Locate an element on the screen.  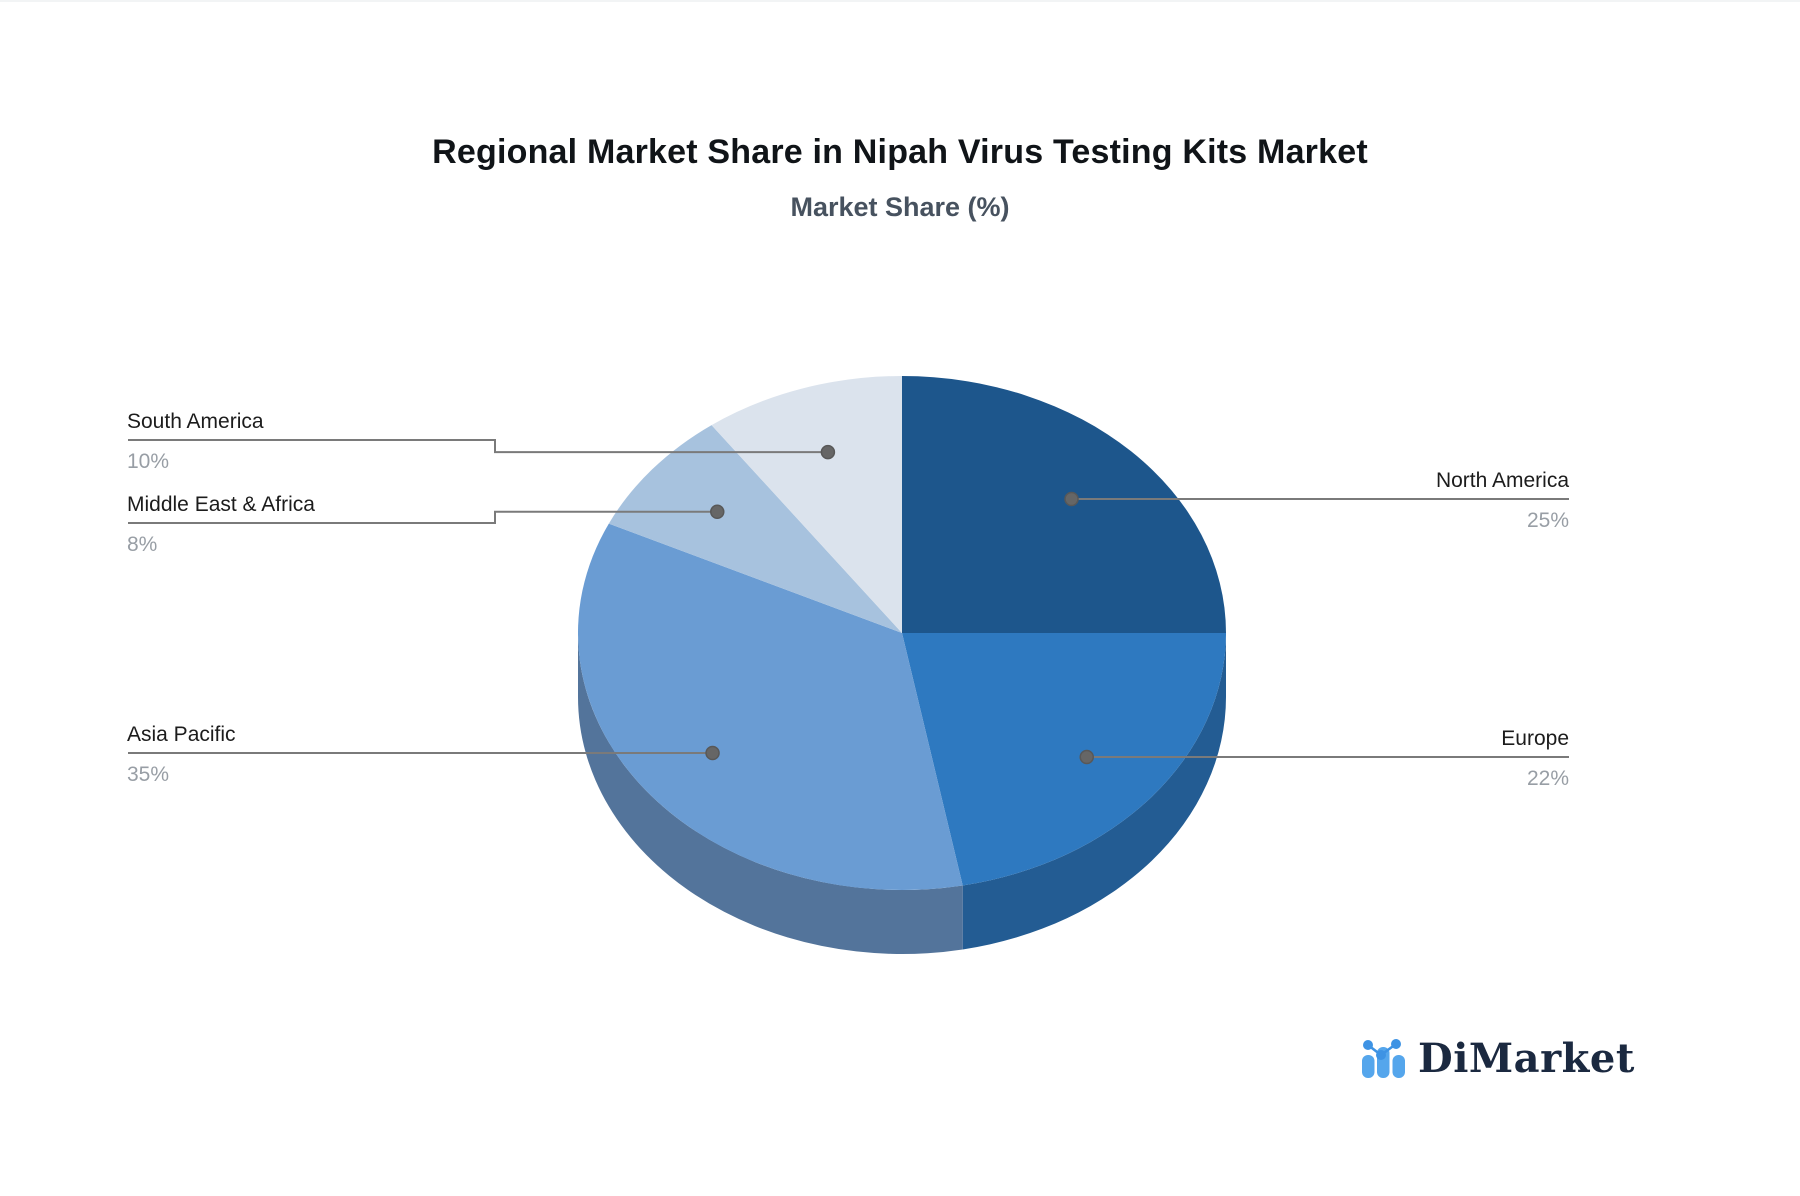
callout-dot-south-america is located at coordinates (828, 452).